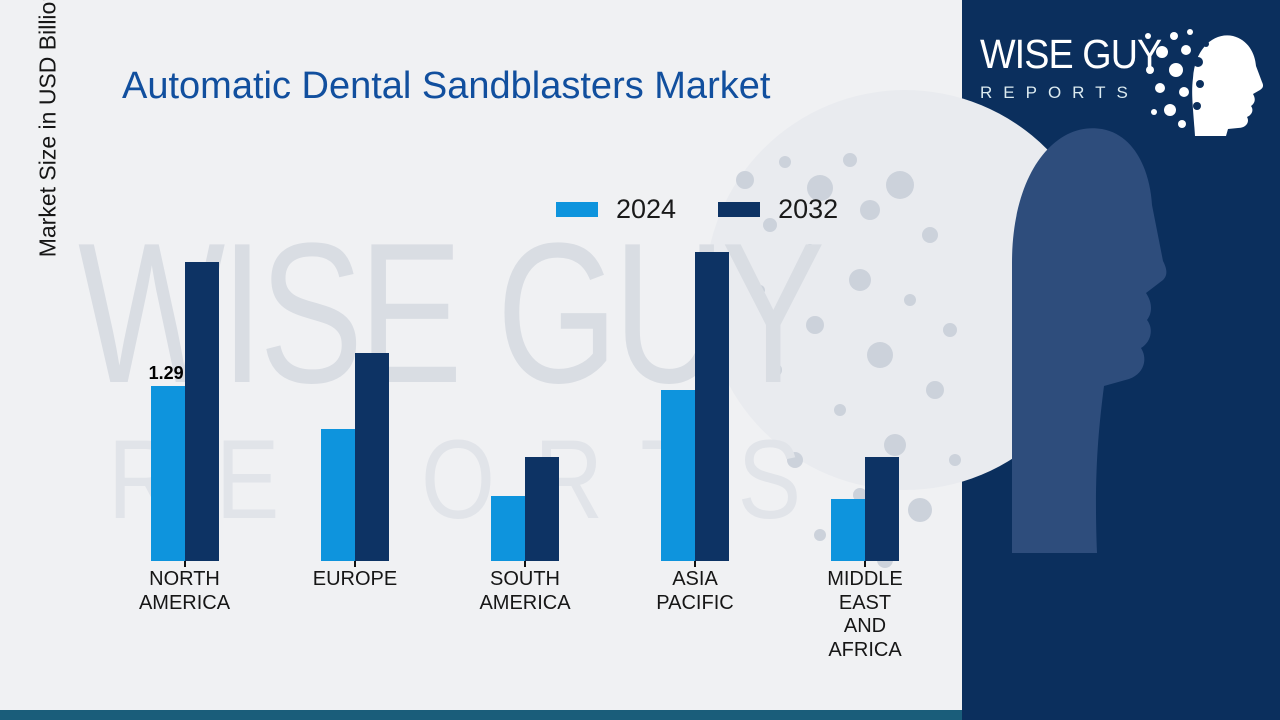 The width and height of the screenshot is (1280, 720). Describe the element at coordinates (695, 579) in the screenshot. I see `x-label-line: ASIA` at that location.